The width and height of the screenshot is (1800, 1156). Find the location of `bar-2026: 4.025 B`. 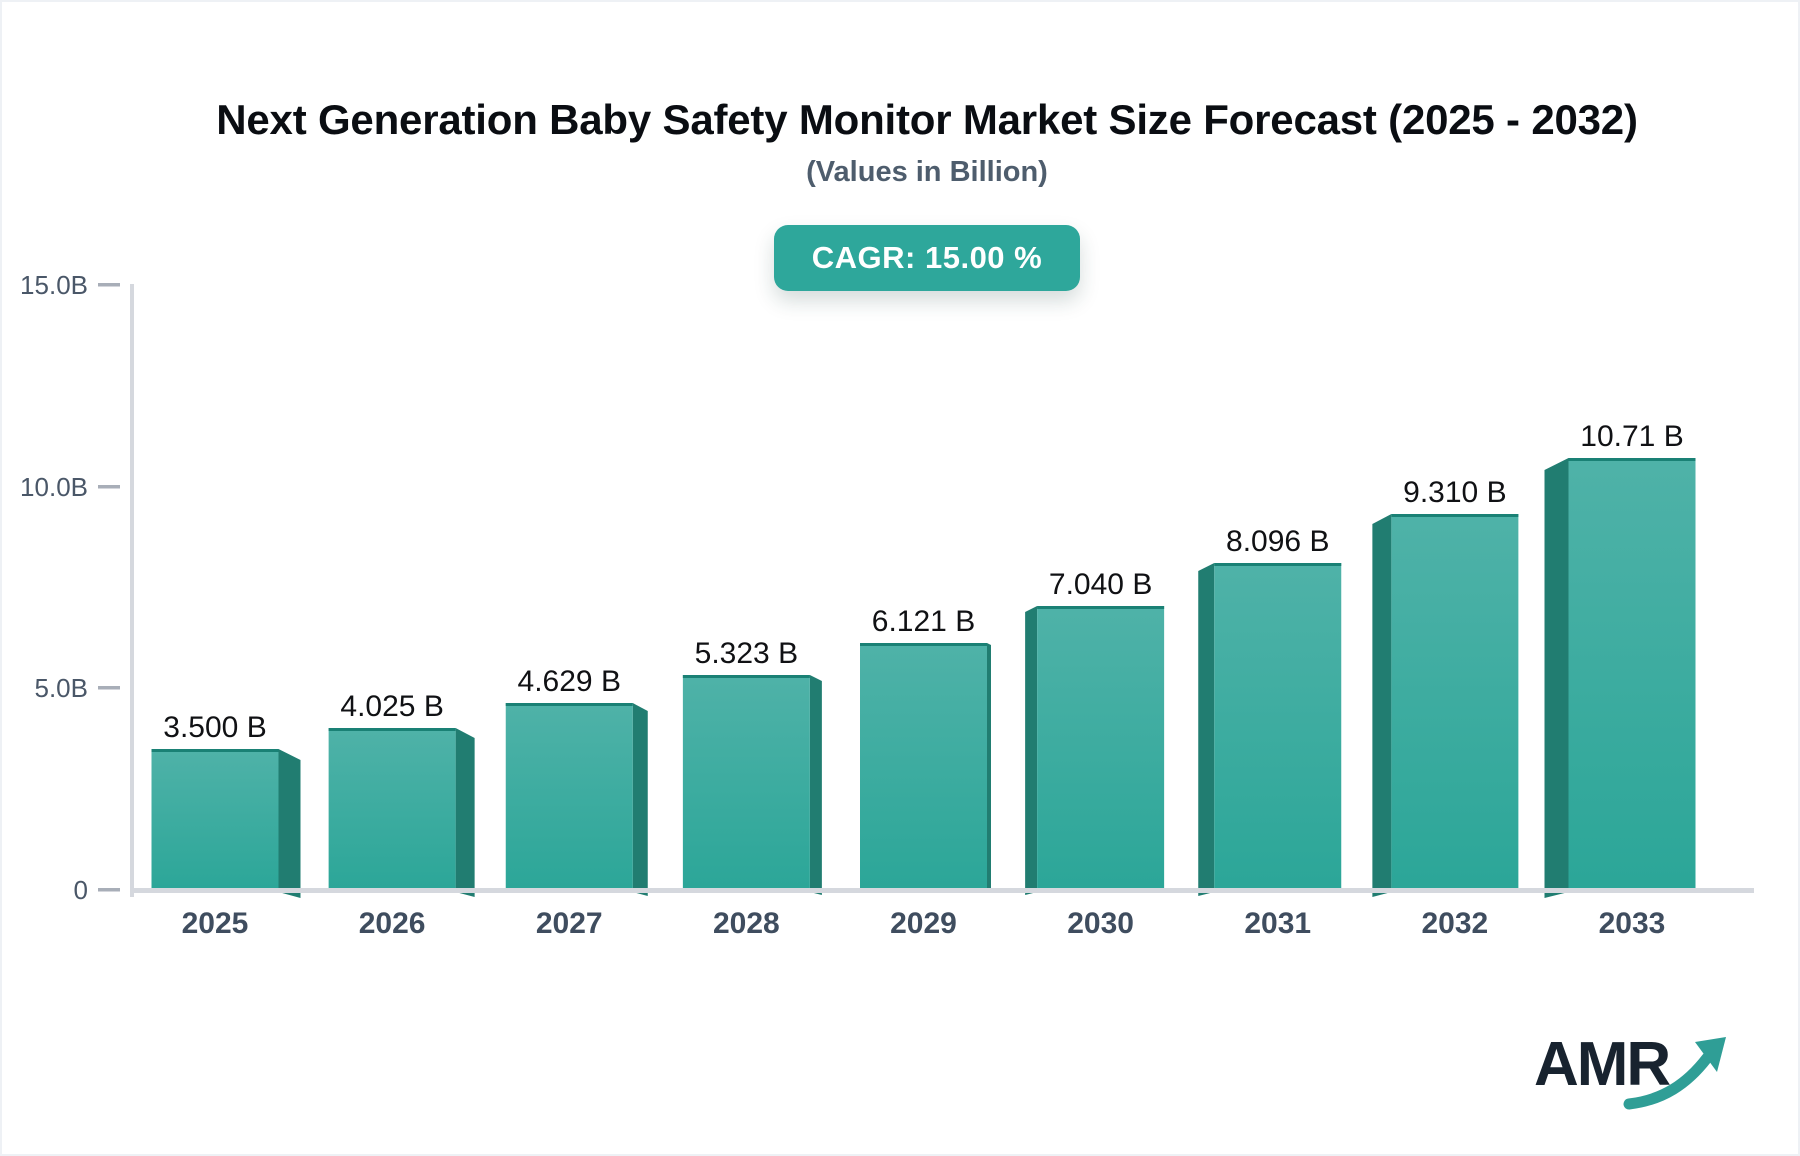

bar-2026: 4.025 B is located at coordinates (401, 793).